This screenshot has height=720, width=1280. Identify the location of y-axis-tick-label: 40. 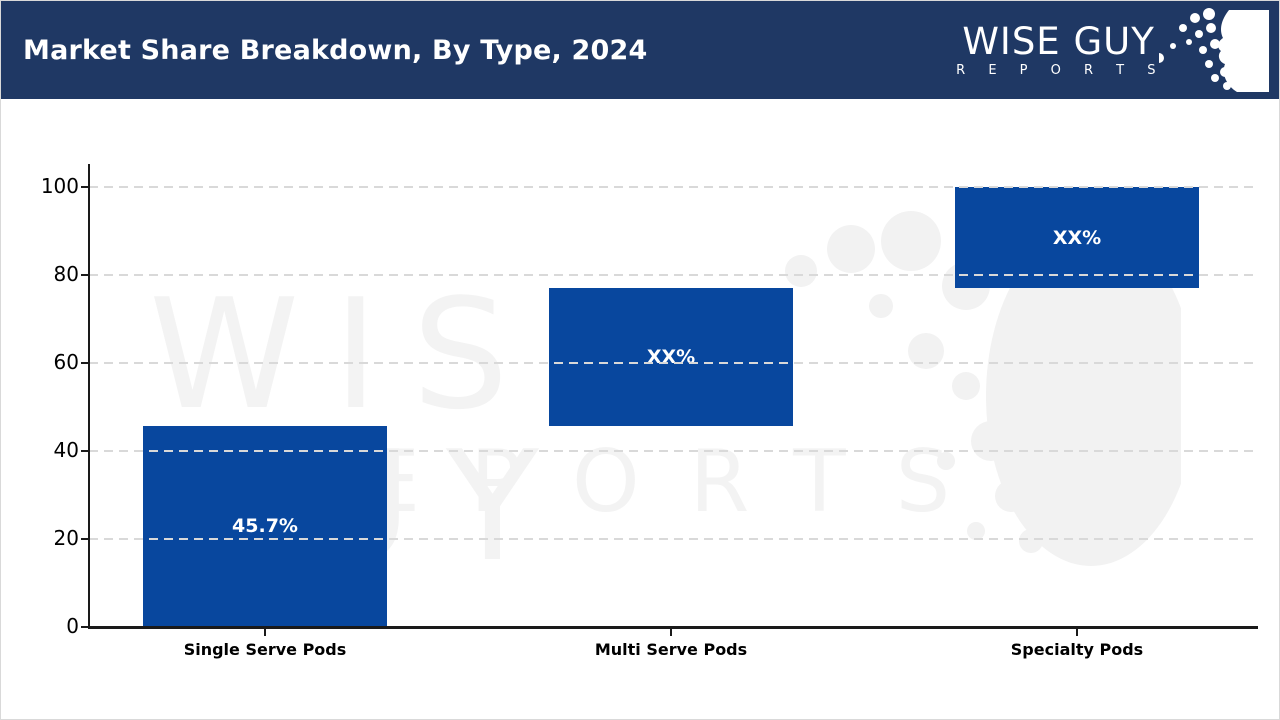
(66, 450).